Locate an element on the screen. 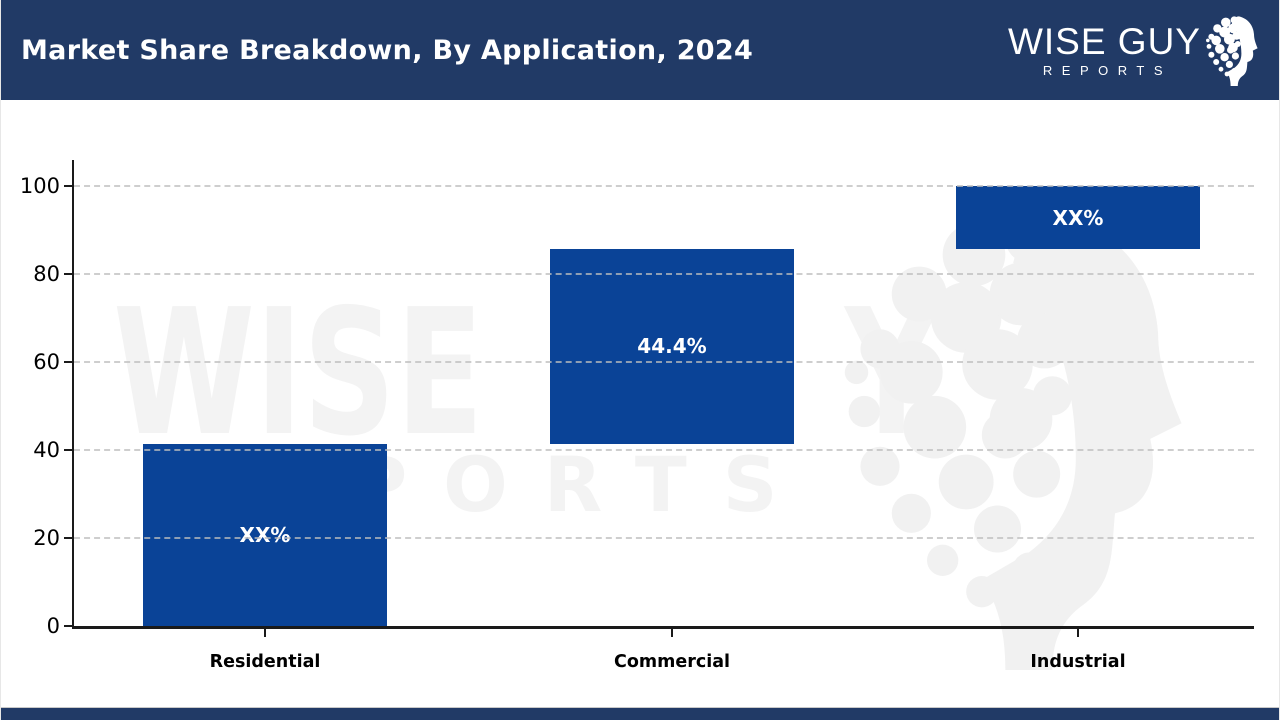 This screenshot has width=1280, height=720. bar-value-label-residential: XX% is located at coordinates (265, 535).